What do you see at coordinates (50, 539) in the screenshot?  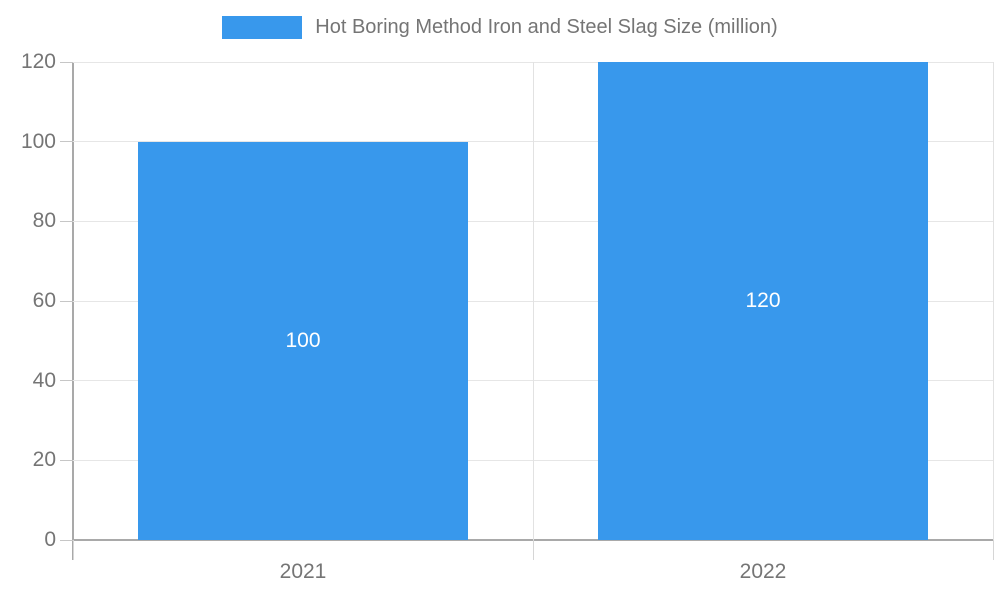 I see `y-axis-tick-label: 0` at bounding box center [50, 539].